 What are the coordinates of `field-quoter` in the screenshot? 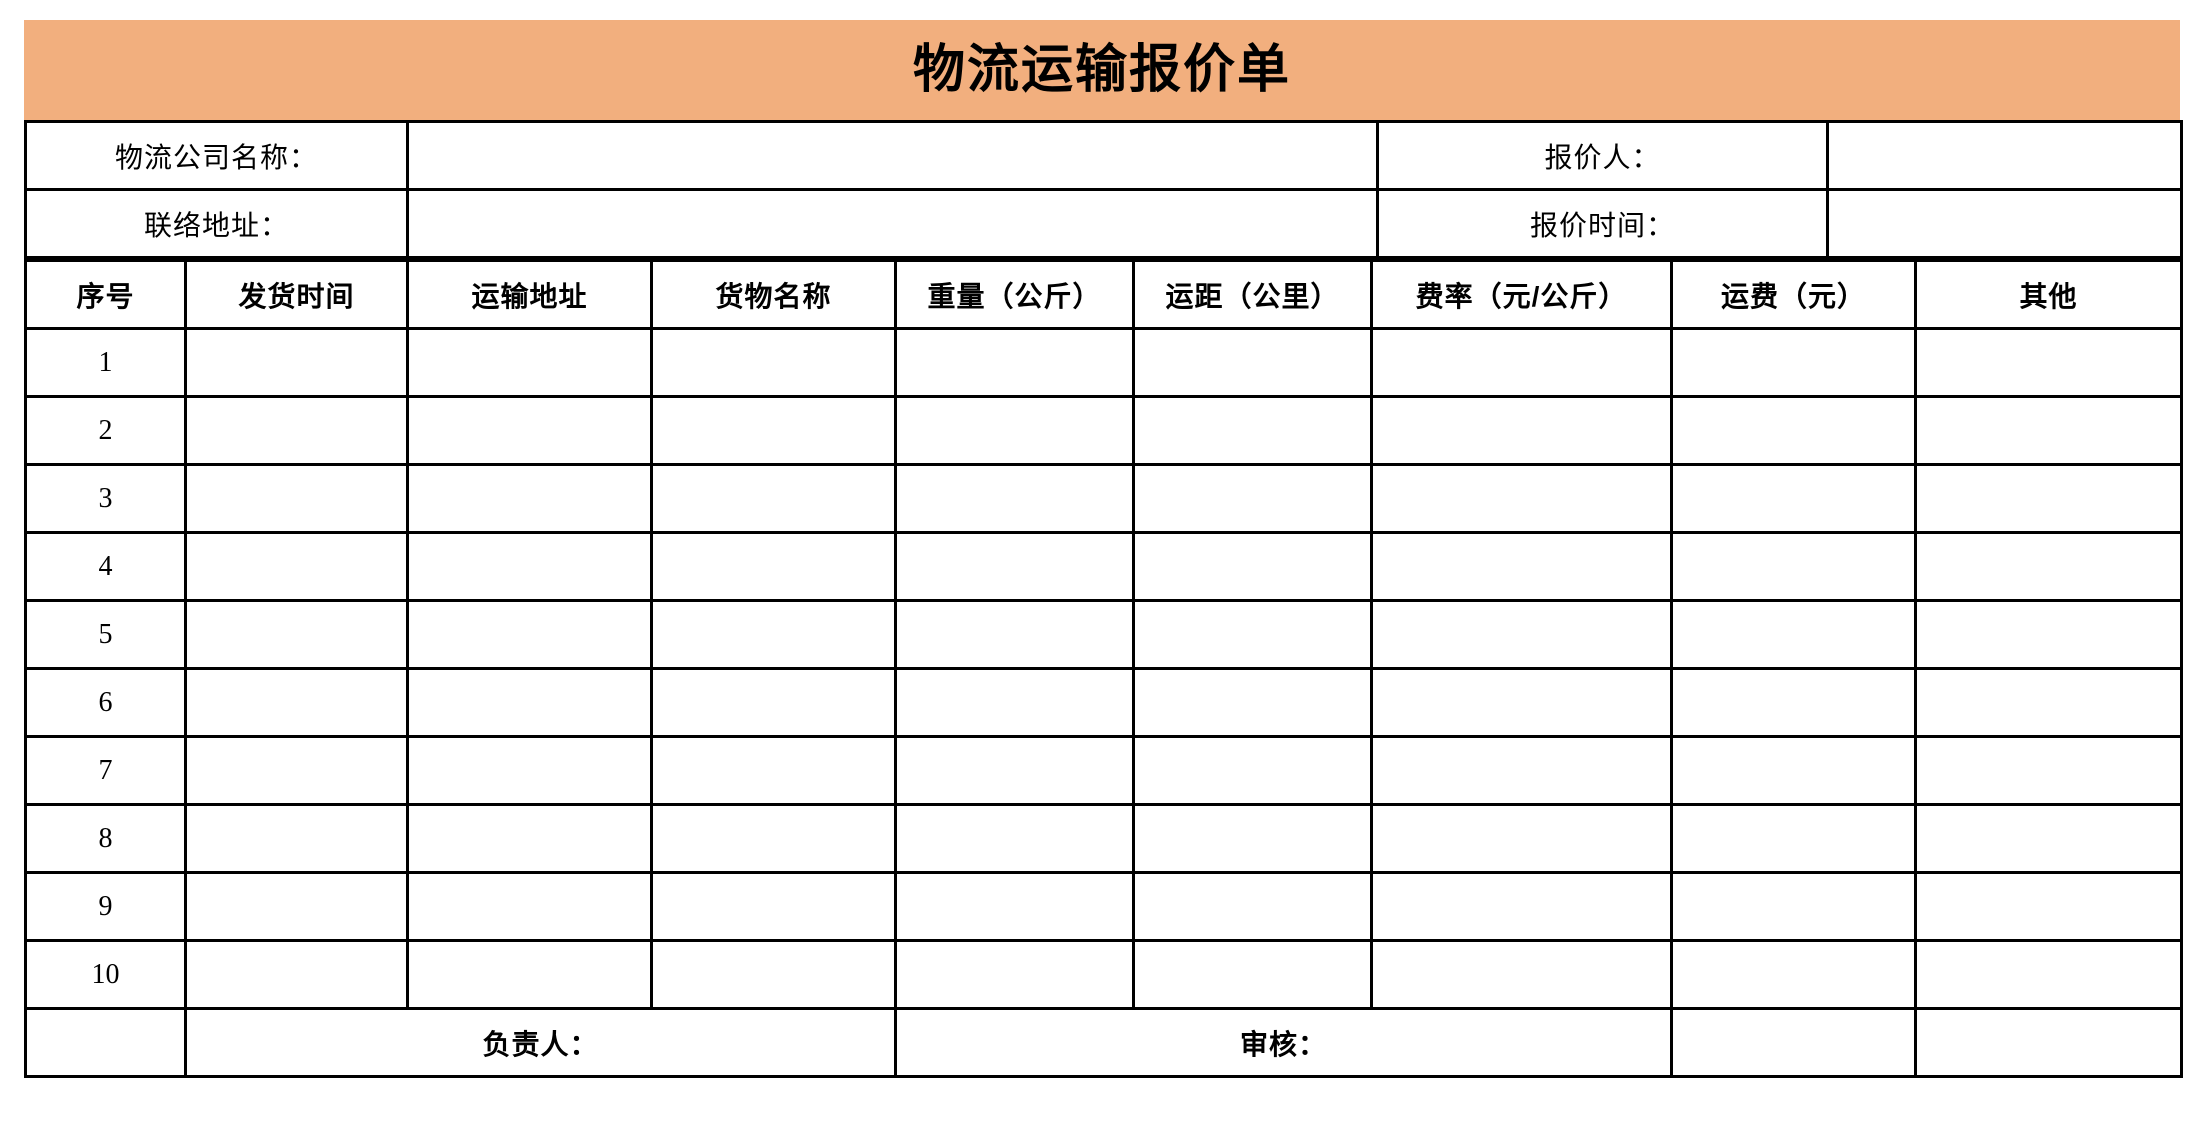 It's located at (2004, 155).